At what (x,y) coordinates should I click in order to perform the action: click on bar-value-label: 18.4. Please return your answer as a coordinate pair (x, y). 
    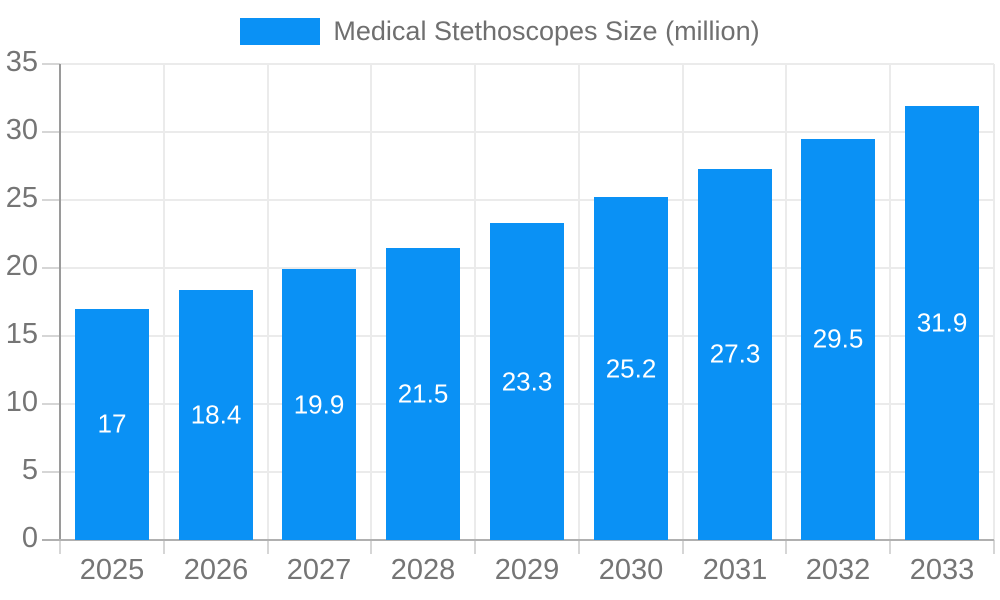
    Looking at the image, I should click on (216, 414).